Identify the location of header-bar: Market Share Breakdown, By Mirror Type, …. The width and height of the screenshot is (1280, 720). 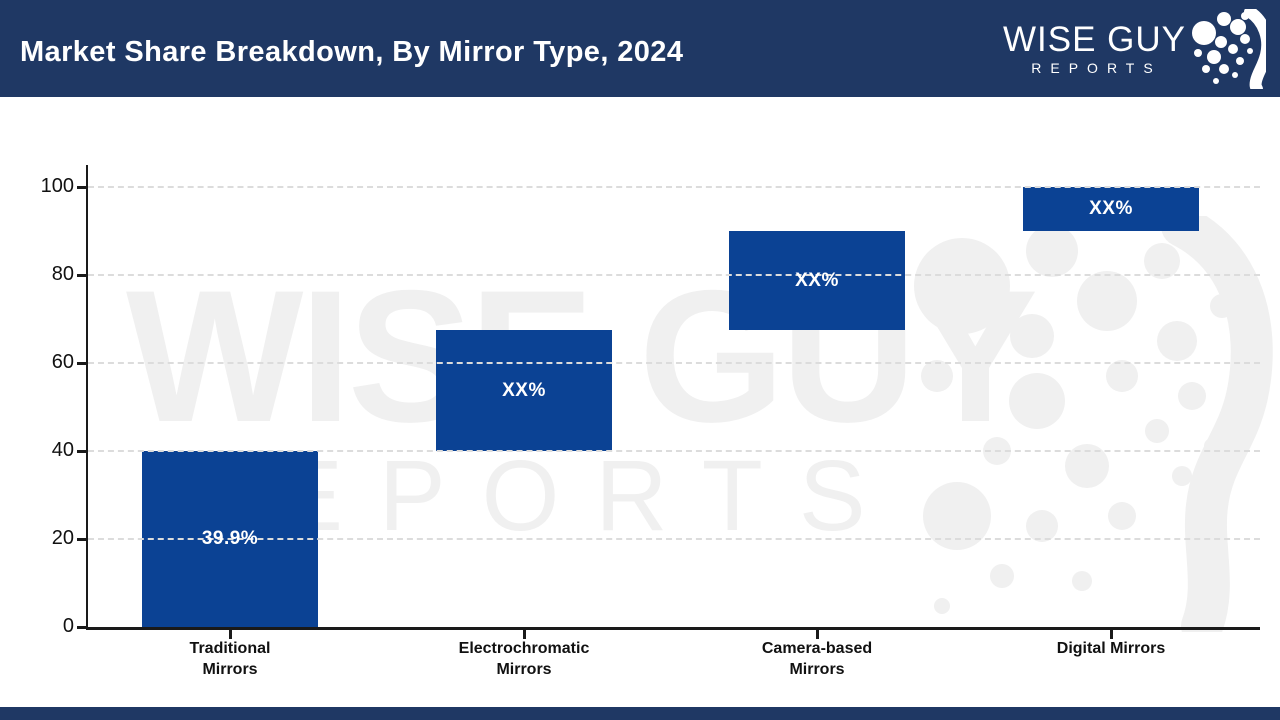
(640, 48).